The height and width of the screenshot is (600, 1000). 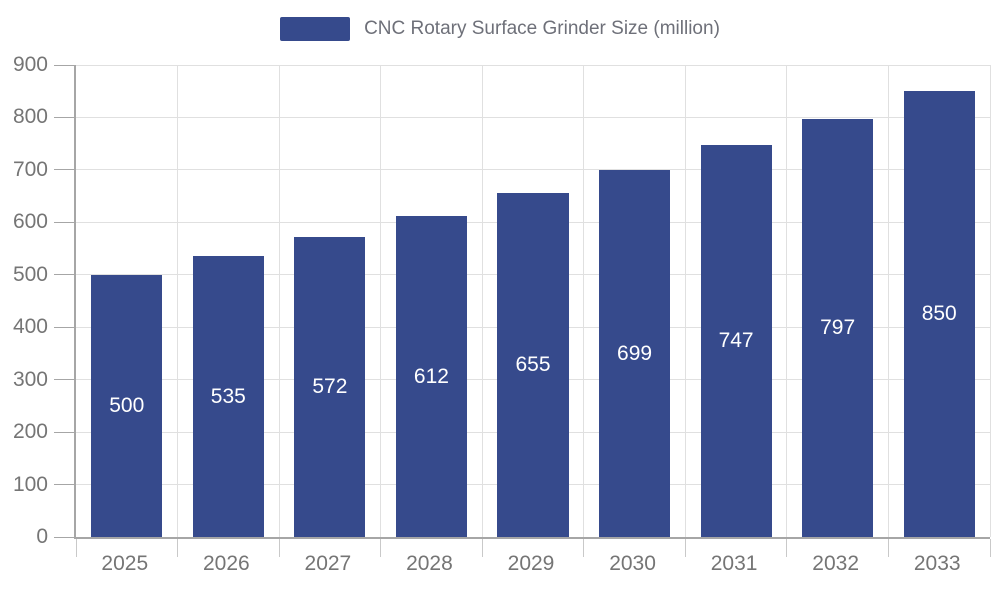 I want to click on bar-value-label: 797, so click(x=838, y=327).